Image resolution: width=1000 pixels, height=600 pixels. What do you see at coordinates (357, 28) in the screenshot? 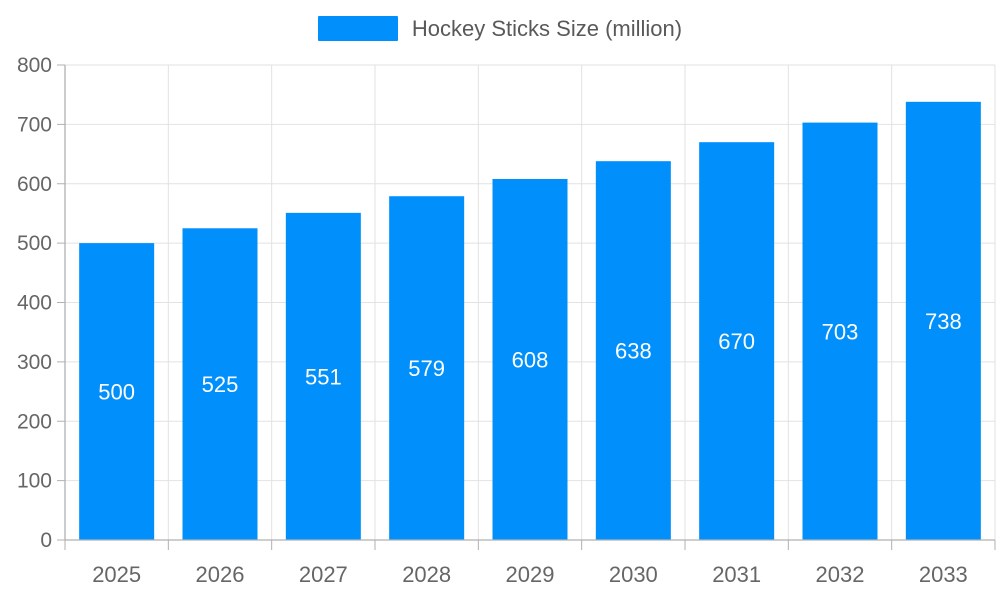
I see `legend-marker` at bounding box center [357, 28].